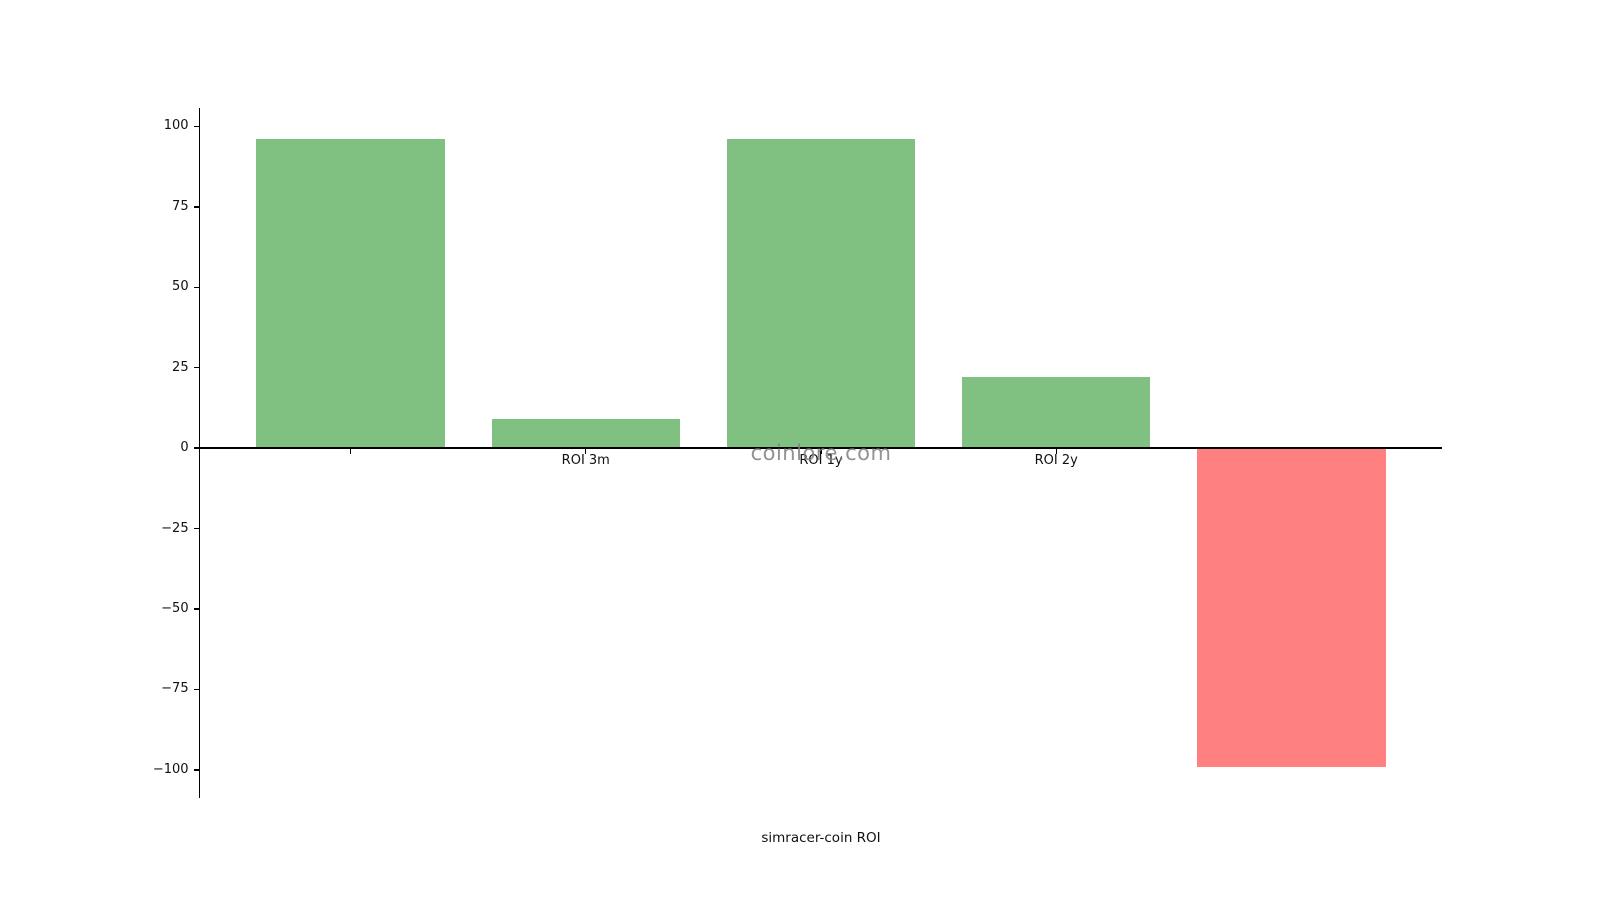 This screenshot has height=900, width=1600. Describe the element at coordinates (821, 294) in the screenshot. I see `bar-roi-1y` at that location.